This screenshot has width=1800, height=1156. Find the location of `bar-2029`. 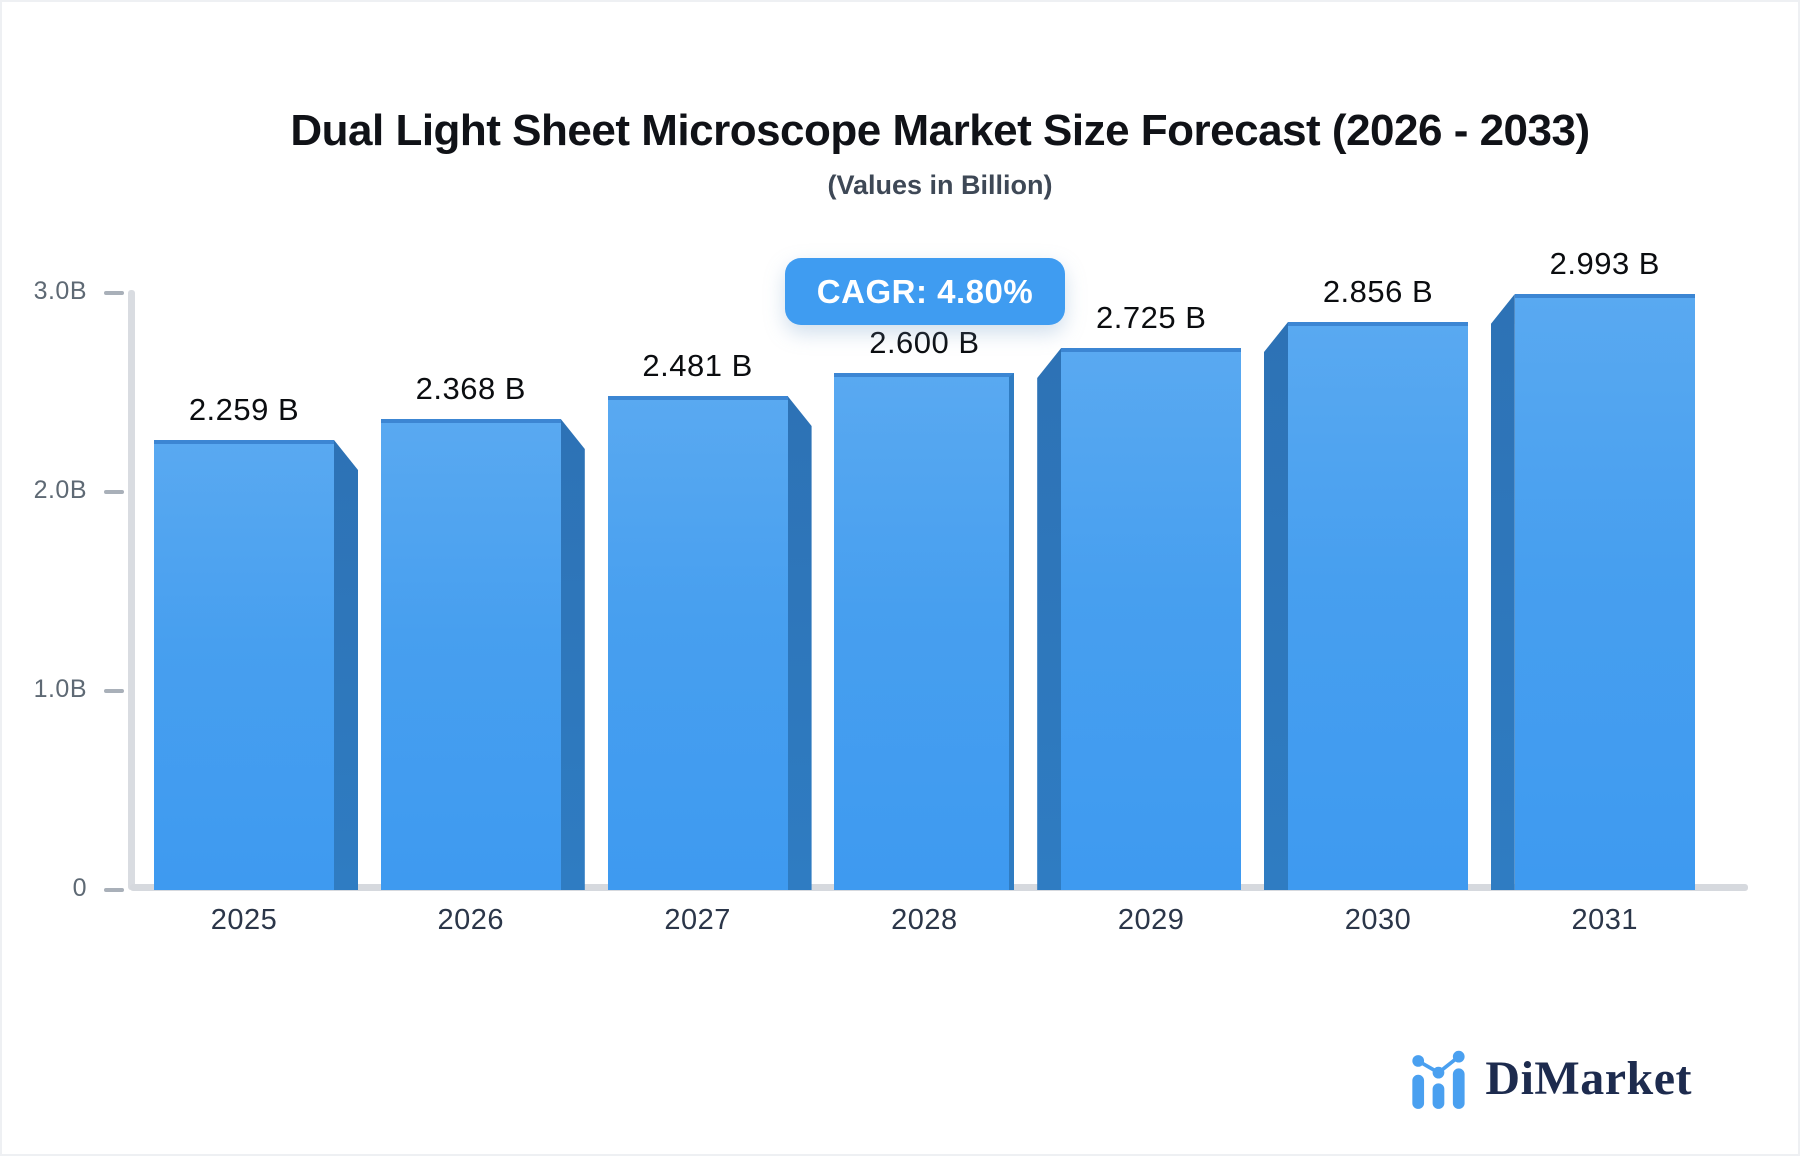

bar-2029 is located at coordinates (1151, 619).